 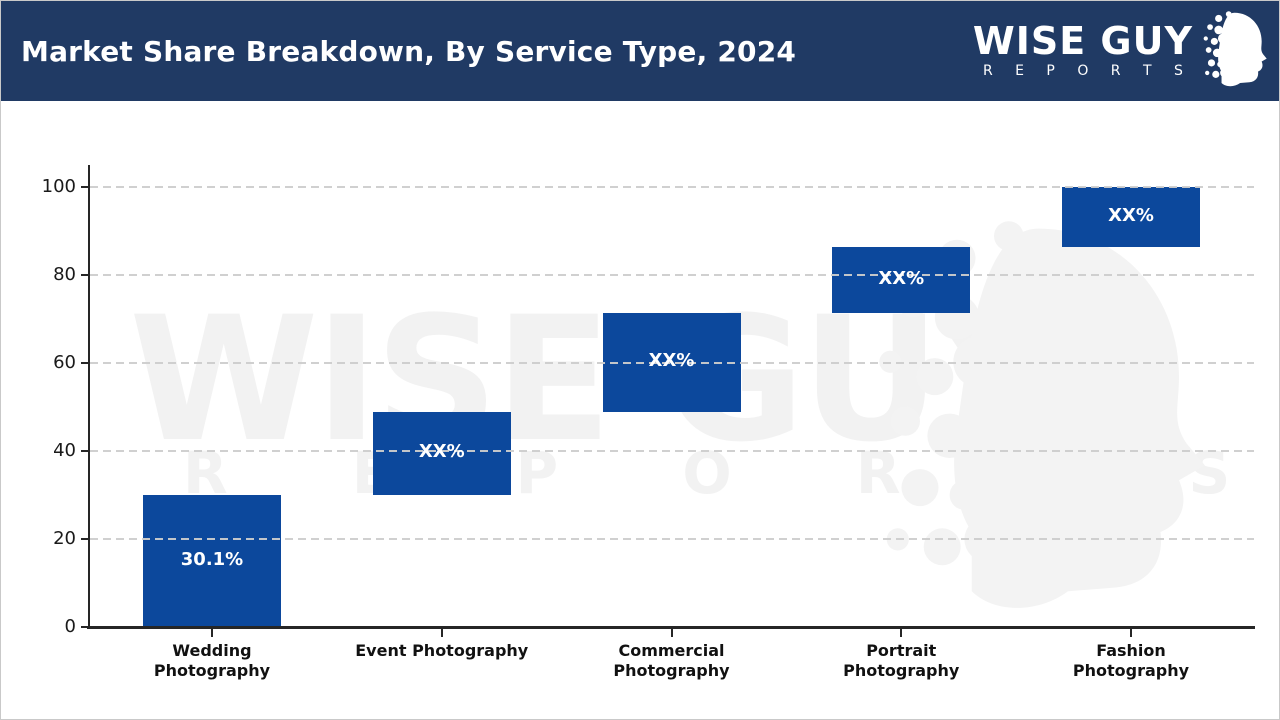 What do you see at coordinates (1082, 41) in the screenshot?
I see `logo-wordmark: WISE GUY` at bounding box center [1082, 41].